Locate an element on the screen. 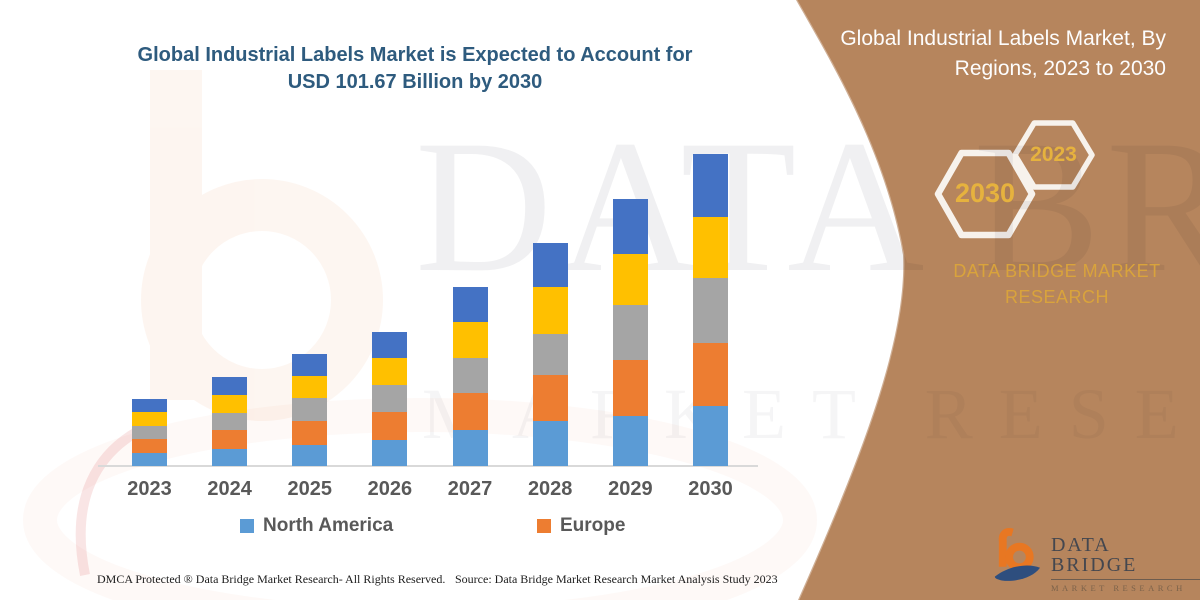 This screenshot has width=1200, height=600. brand-panel-text: DATA BRIDGE MARKET RESEARCH is located at coordinates (1057, 284).